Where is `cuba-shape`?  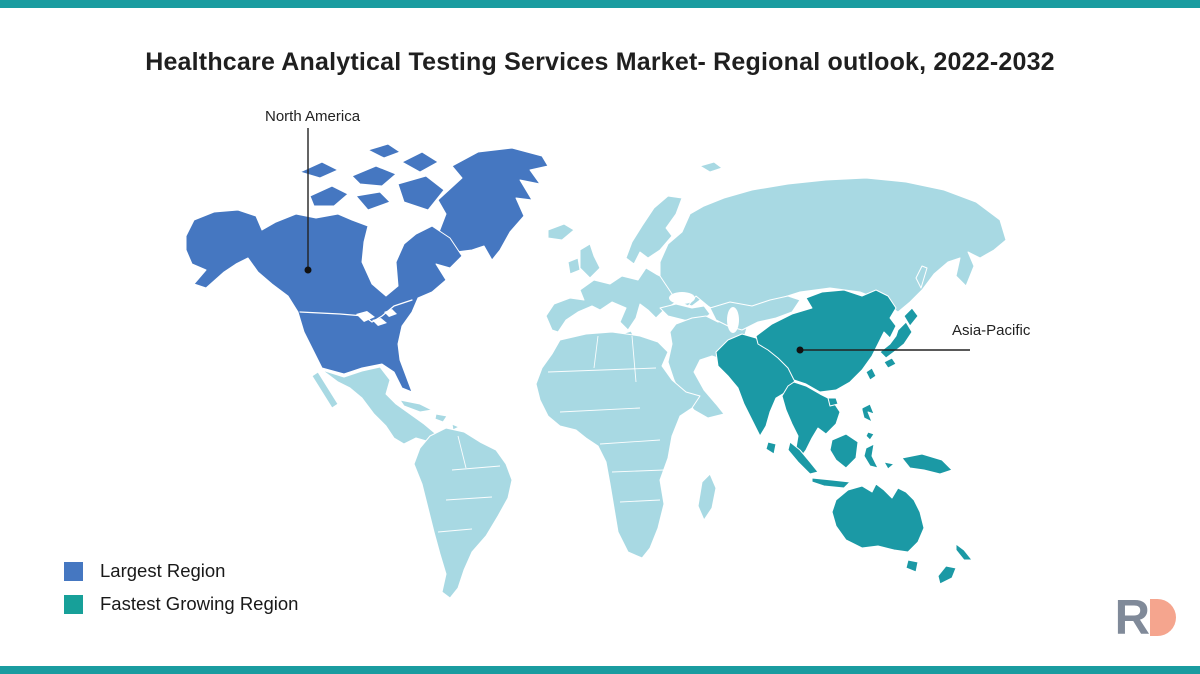
cuba-shape is located at coordinates (416, 406).